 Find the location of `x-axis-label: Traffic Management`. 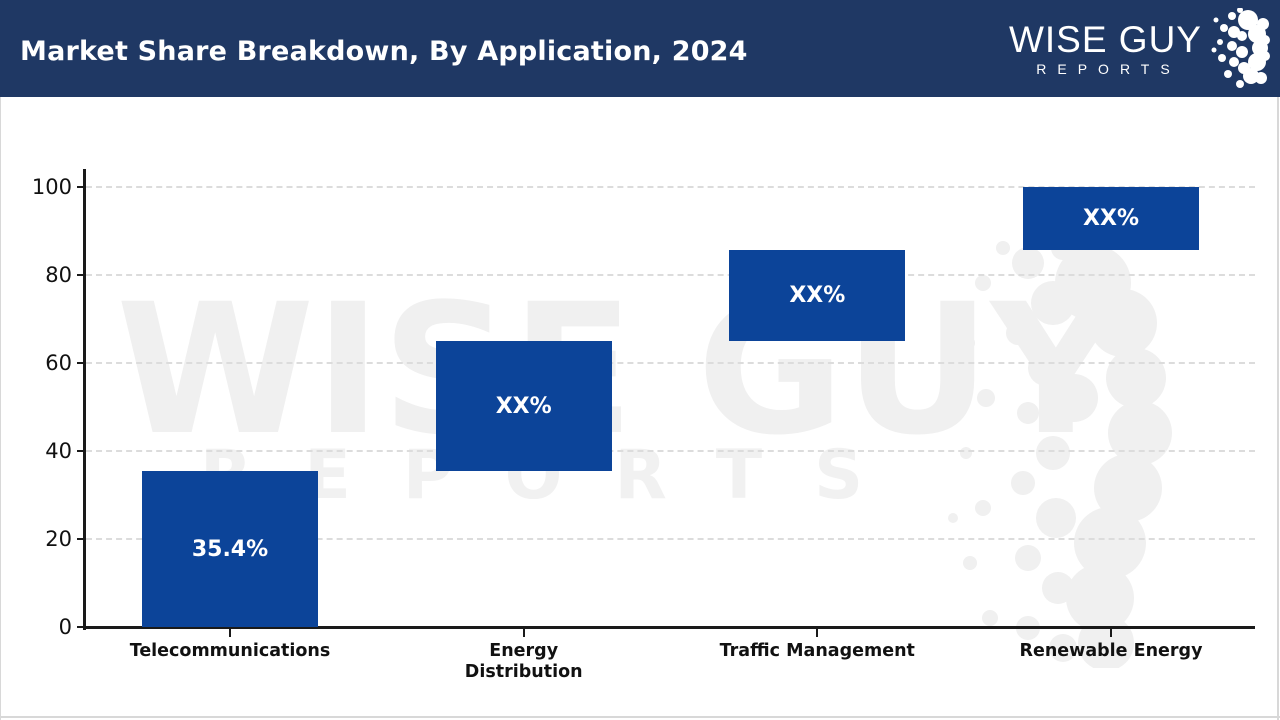

x-axis-label: Traffic Management is located at coordinates (817, 651).